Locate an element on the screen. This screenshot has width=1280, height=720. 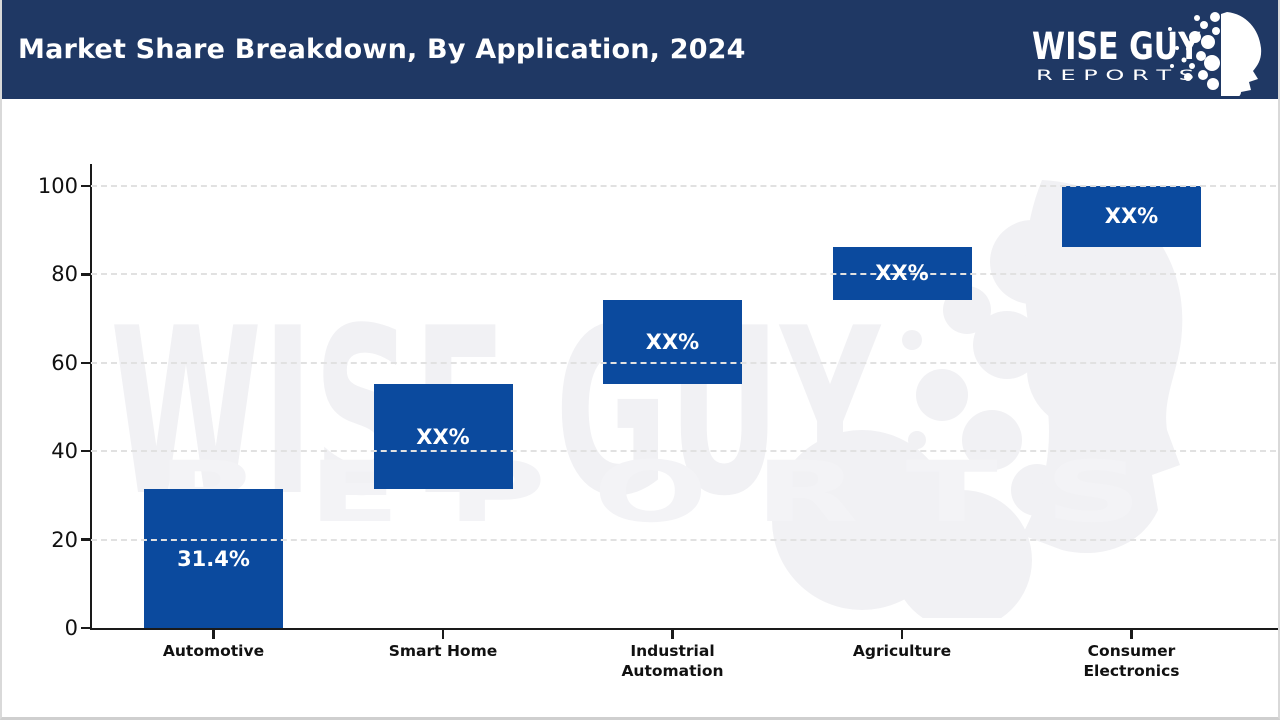
category-label: Industrial Automation is located at coordinates (672, 661).